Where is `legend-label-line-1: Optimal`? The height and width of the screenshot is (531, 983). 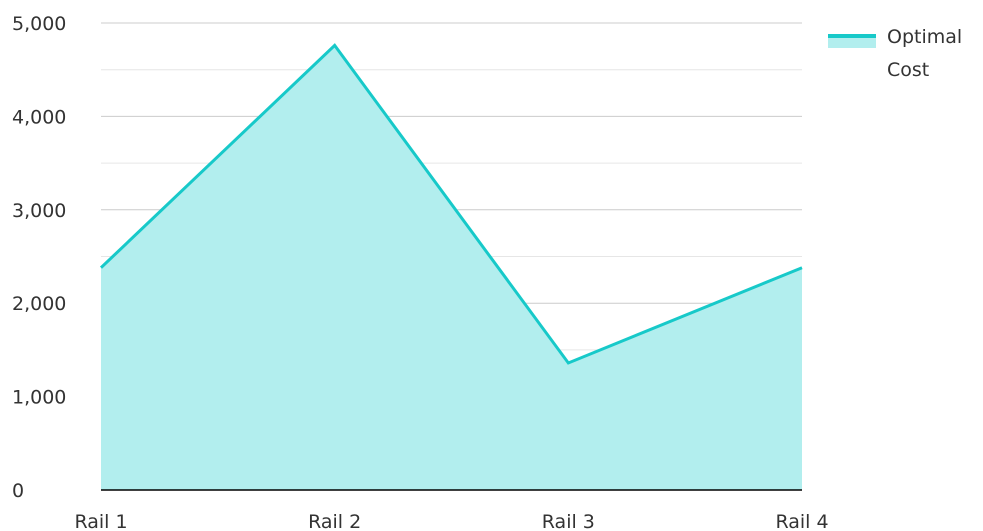
legend-label-line-1: Optimal is located at coordinates (924, 37).